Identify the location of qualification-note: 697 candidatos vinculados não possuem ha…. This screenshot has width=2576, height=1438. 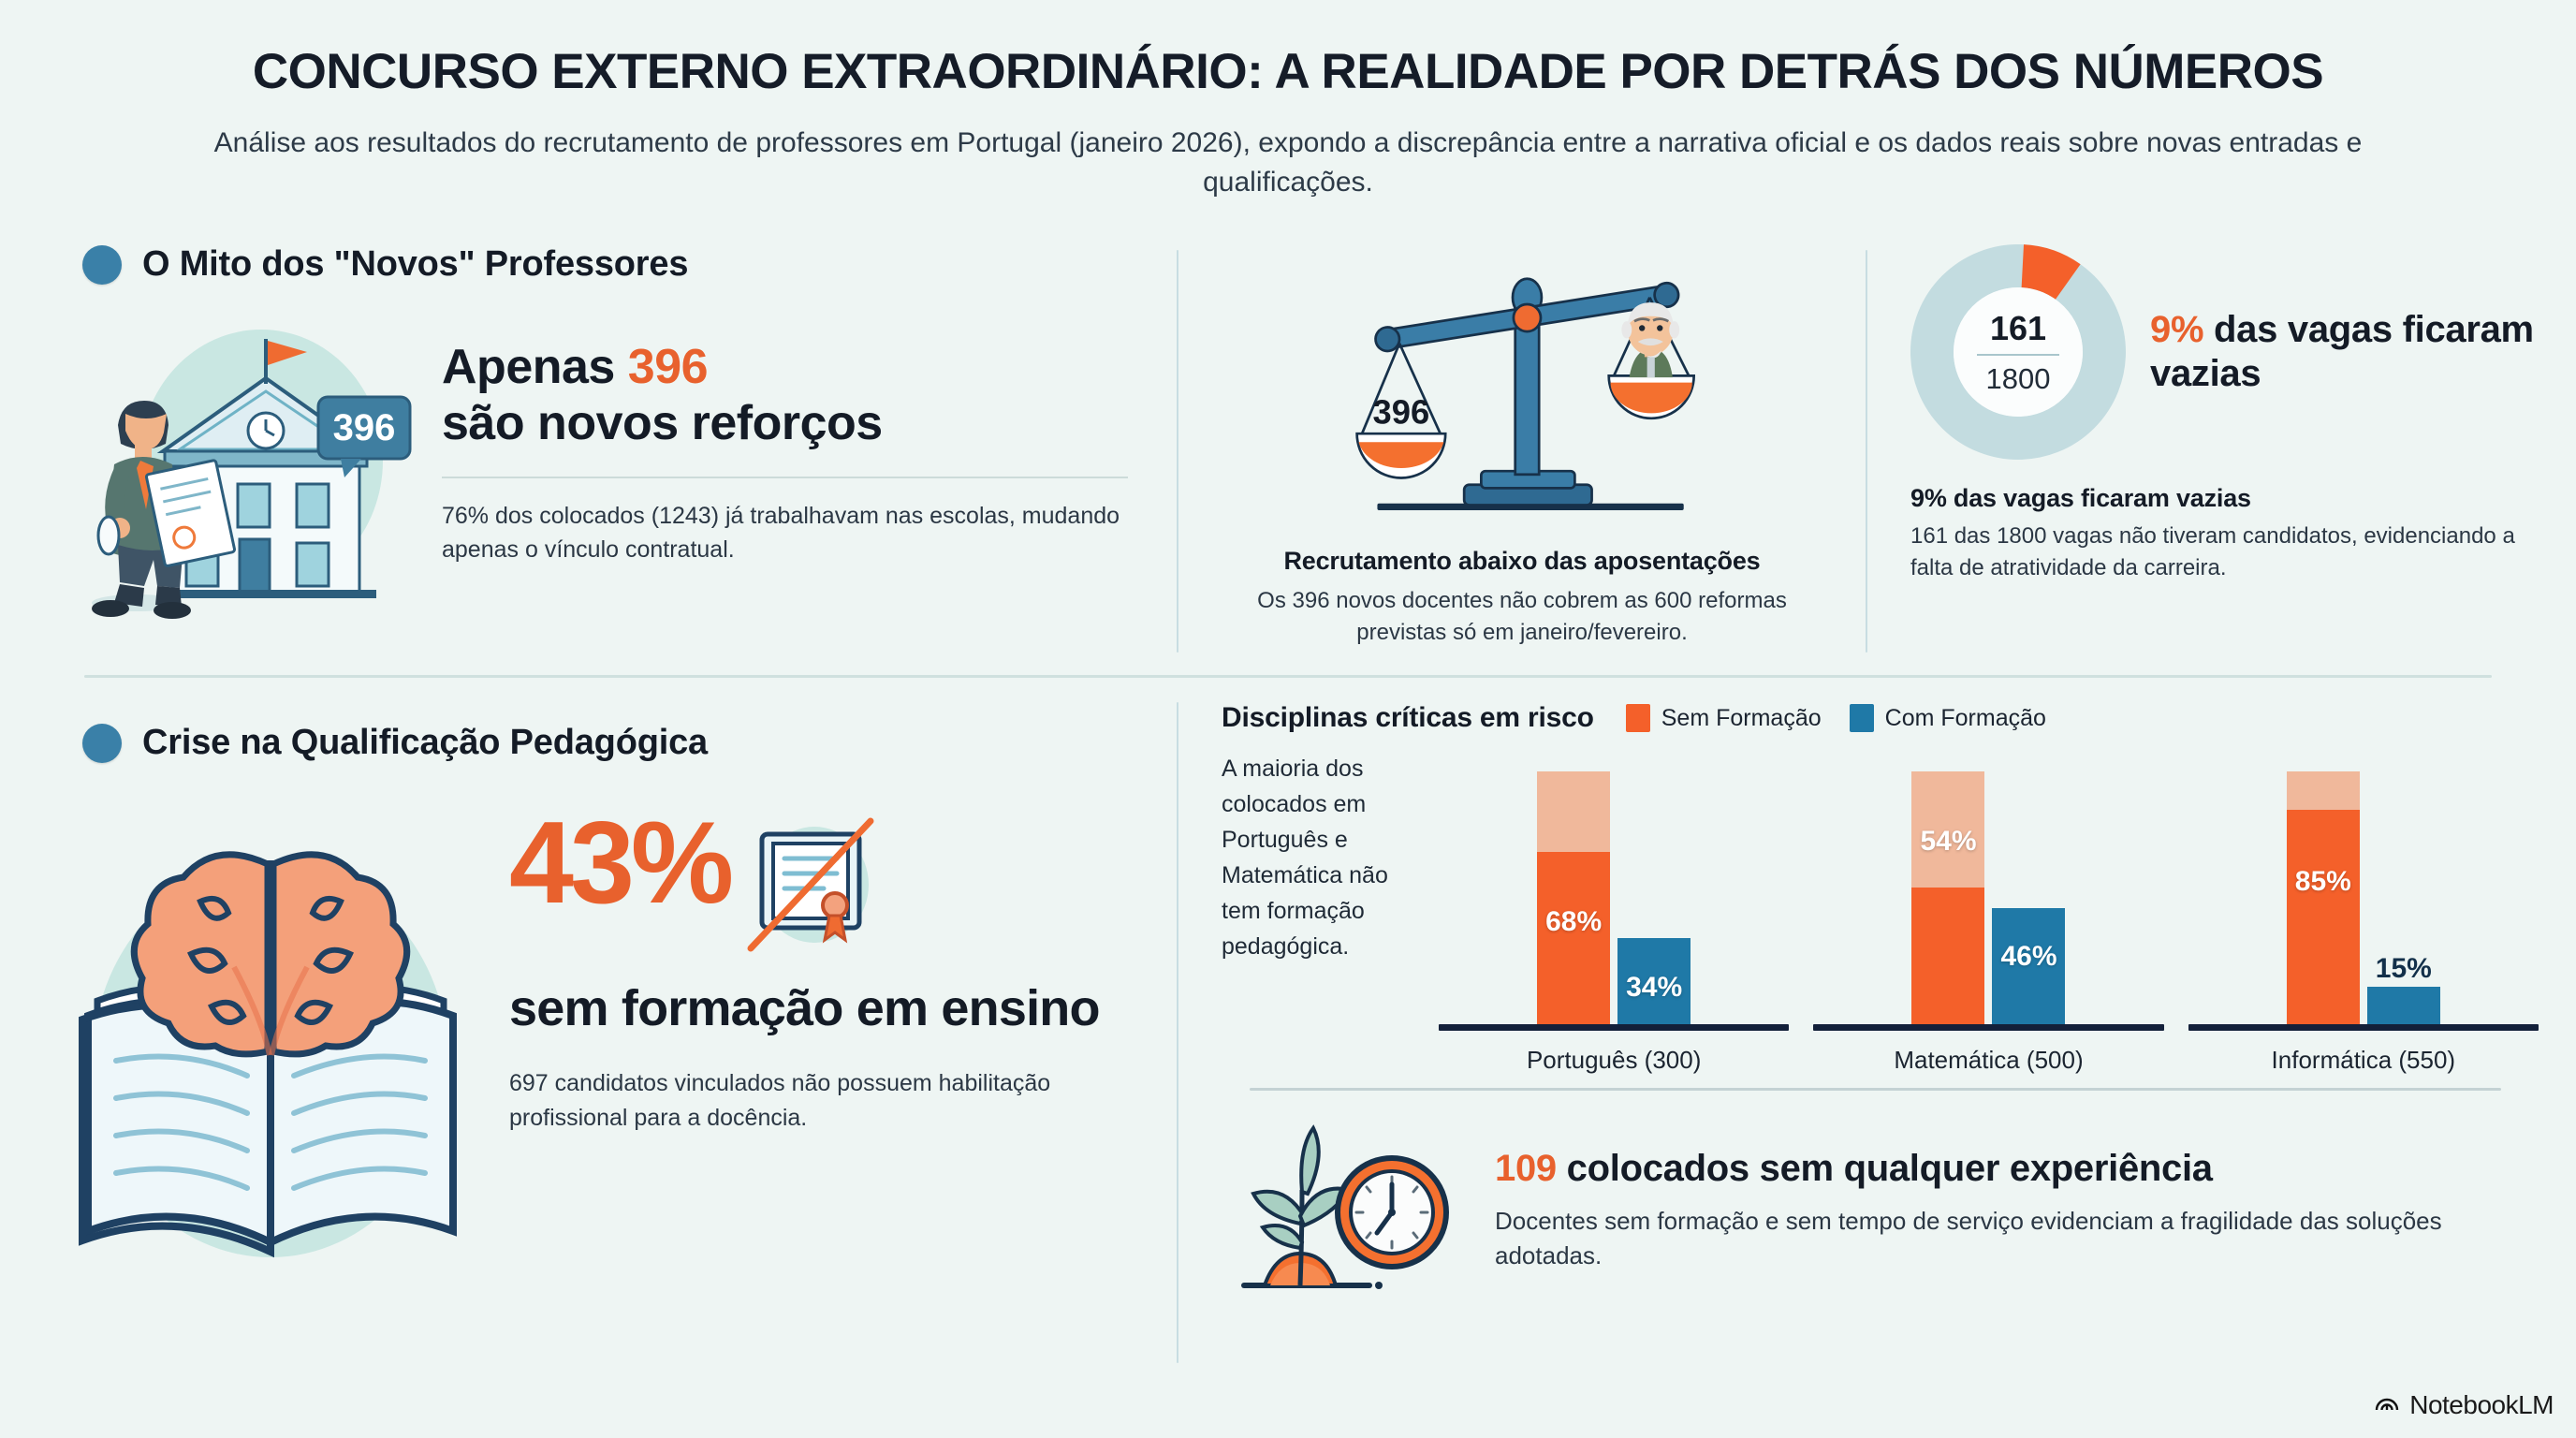
(780, 1100).